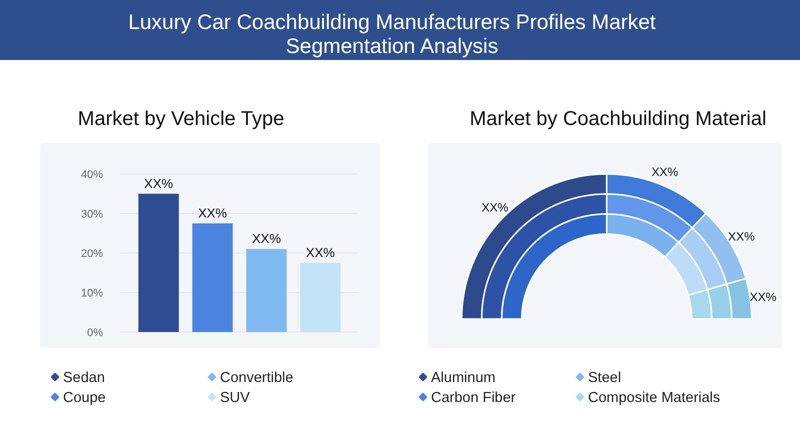 The image size is (800, 448). What do you see at coordinates (257, 378) in the screenshot?
I see `legend-label: Convertible` at bounding box center [257, 378].